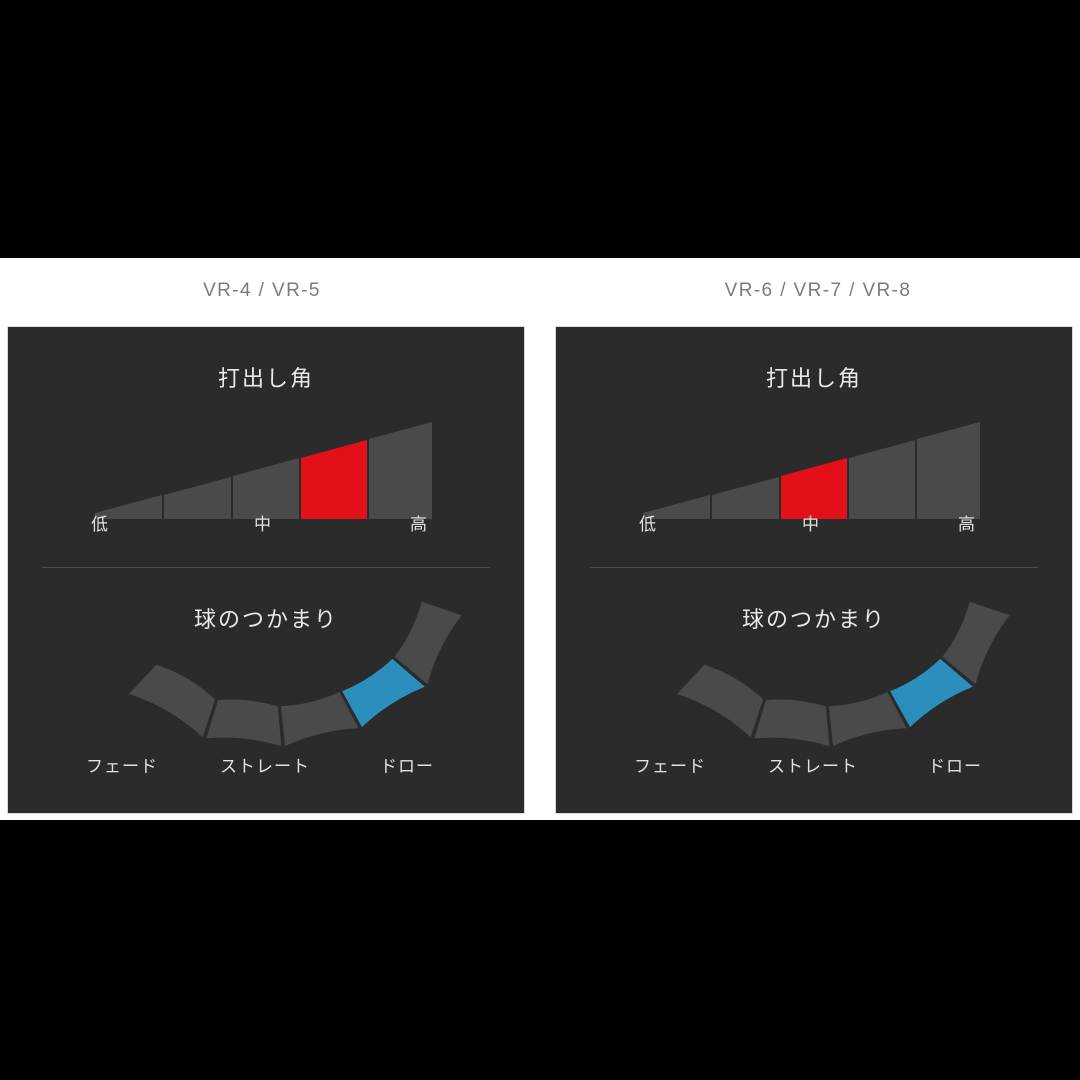 The width and height of the screenshot is (1080, 1080). I want to click on launch-axis-labels-right: 低 中 高, so click(814, 522).